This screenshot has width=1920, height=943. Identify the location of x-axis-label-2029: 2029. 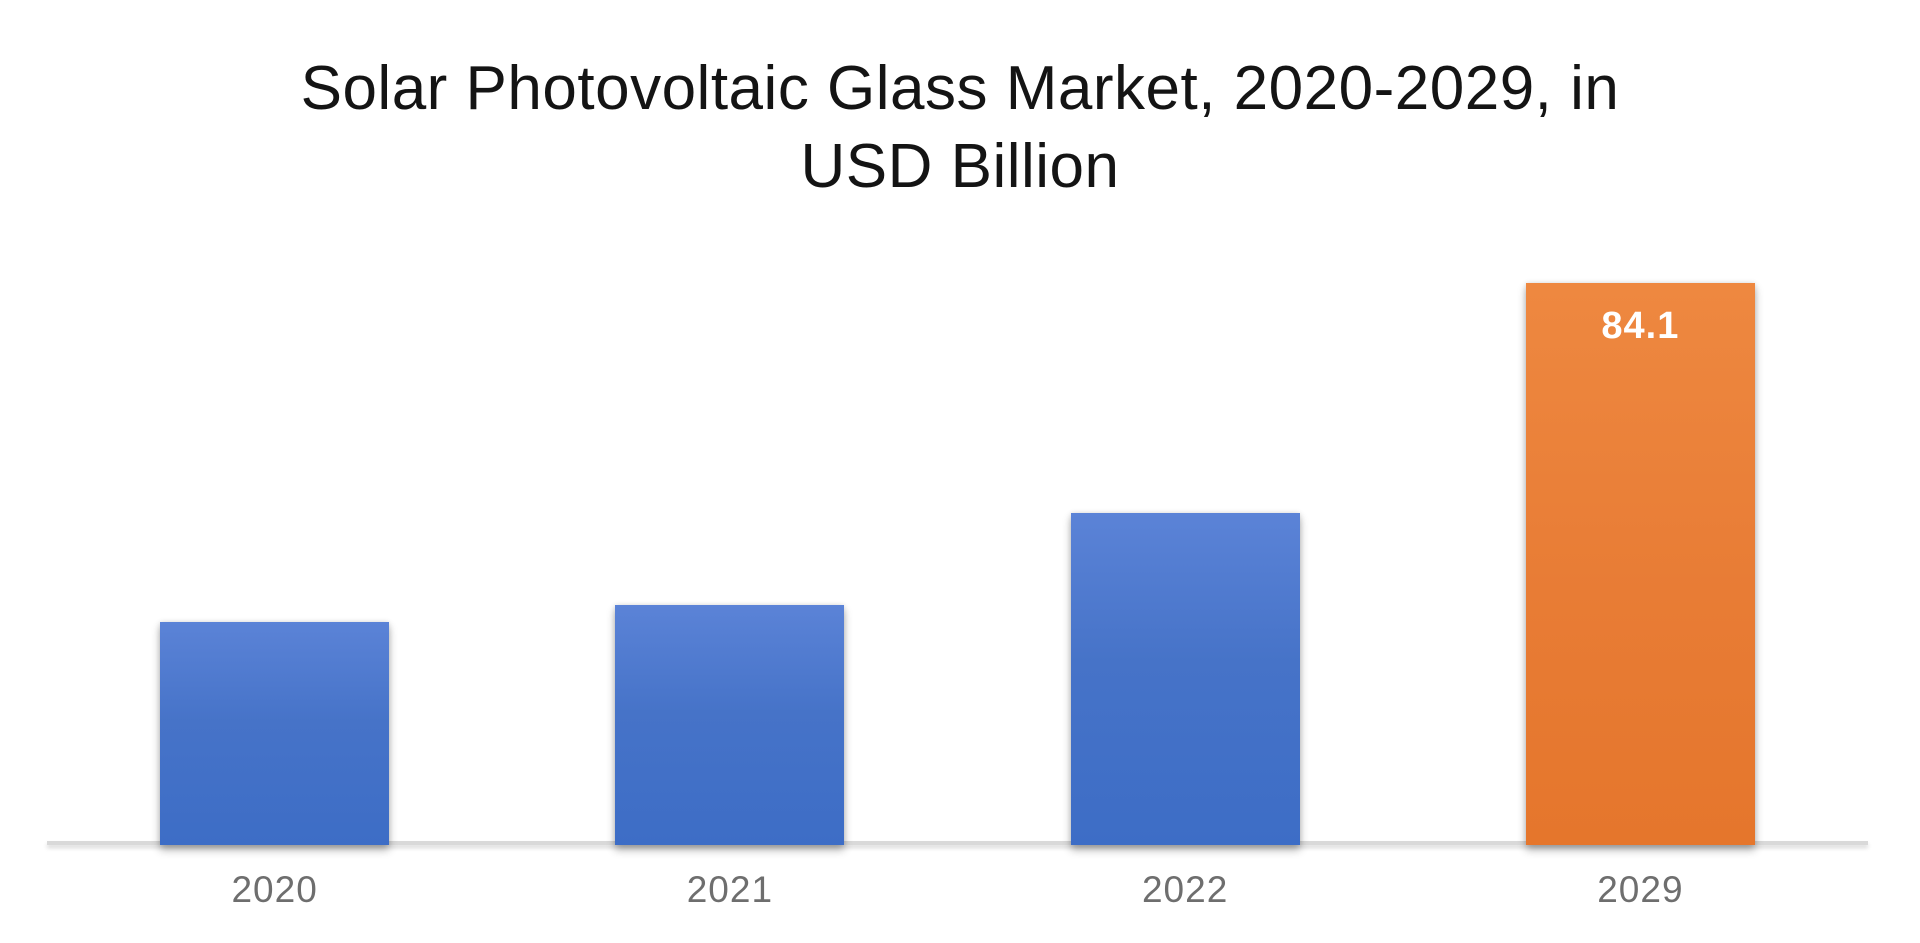
(1640, 889).